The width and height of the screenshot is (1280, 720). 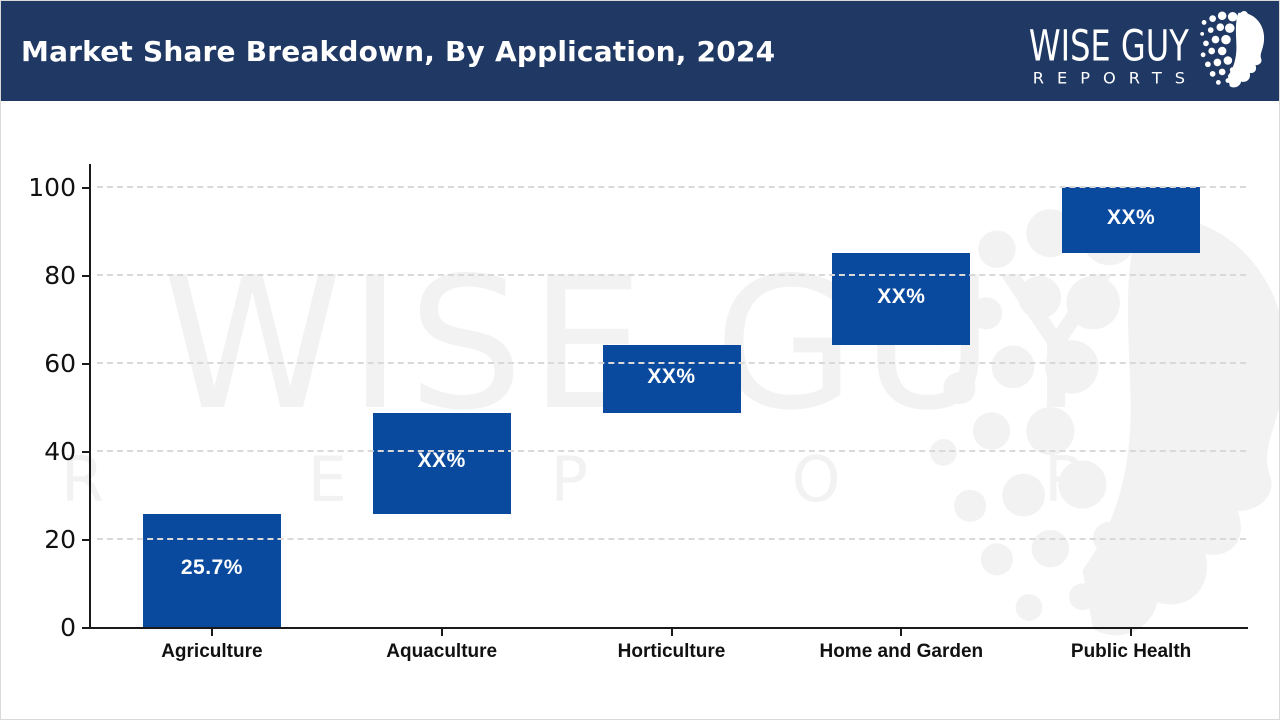 What do you see at coordinates (671, 632) in the screenshot?
I see `x-tick-mark-horticulture` at bounding box center [671, 632].